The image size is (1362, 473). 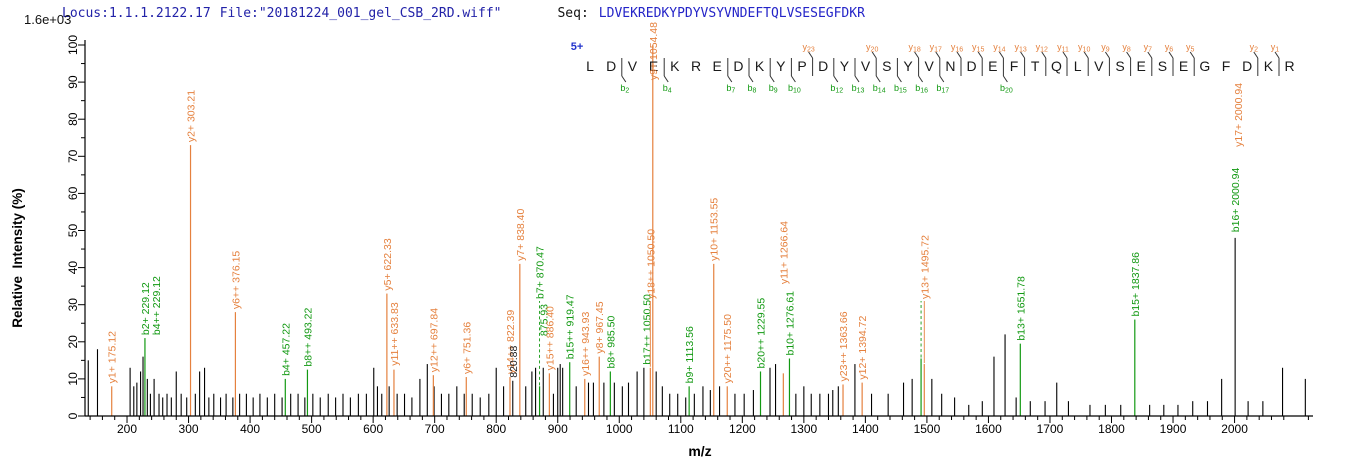 What do you see at coordinates (773, 89) in the screenshot?
I see `b-ion-label: b9` at bounding box center [773, 89].